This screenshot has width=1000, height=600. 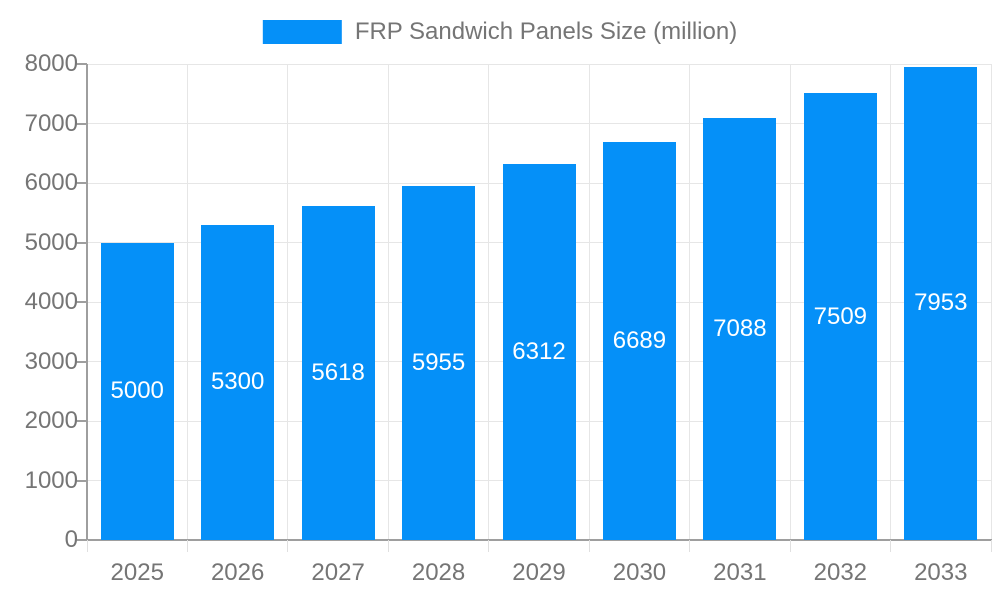 What do you see at coordinates (71, 539) in the screenshot?
I see `y-axis-label: 0` at bounding box center [71, 539].